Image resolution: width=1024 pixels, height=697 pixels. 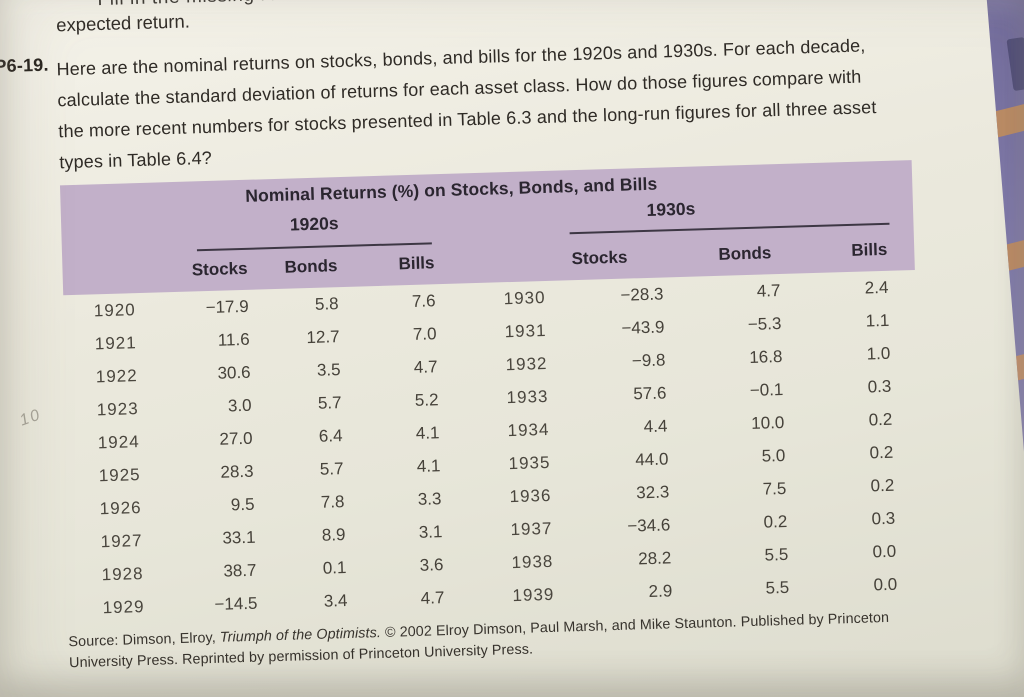 What do you see at coordinates (311, 266) in the screenshot?
I see `column-header-bonds-1920s: Bonds` at bounding box center [311, 266].